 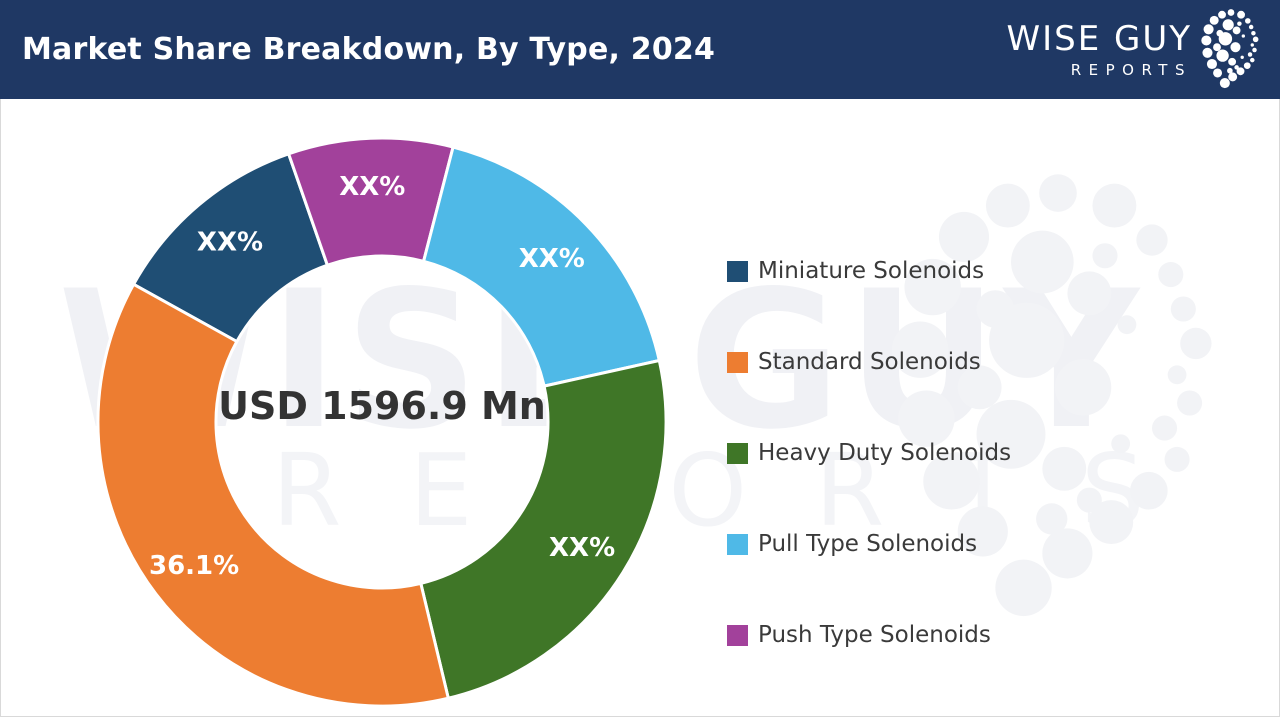 What do you see at coordinates (871, 271) in the screenshot?
I see `legend-label: Miniature Solenoids` at bounding box center [871, 271].